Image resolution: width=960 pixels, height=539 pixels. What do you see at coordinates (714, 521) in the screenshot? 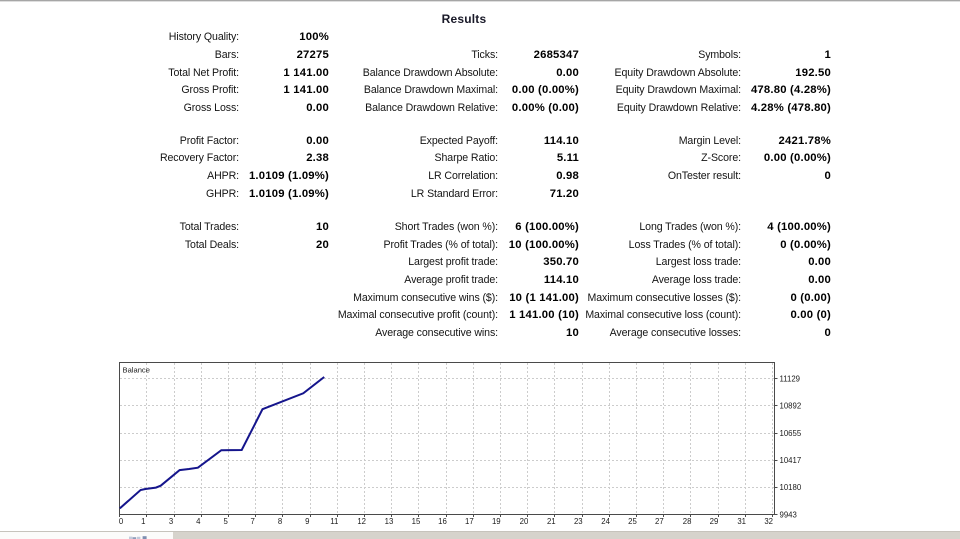
I see `svg-text: 29` at bounding box center [714, 521].